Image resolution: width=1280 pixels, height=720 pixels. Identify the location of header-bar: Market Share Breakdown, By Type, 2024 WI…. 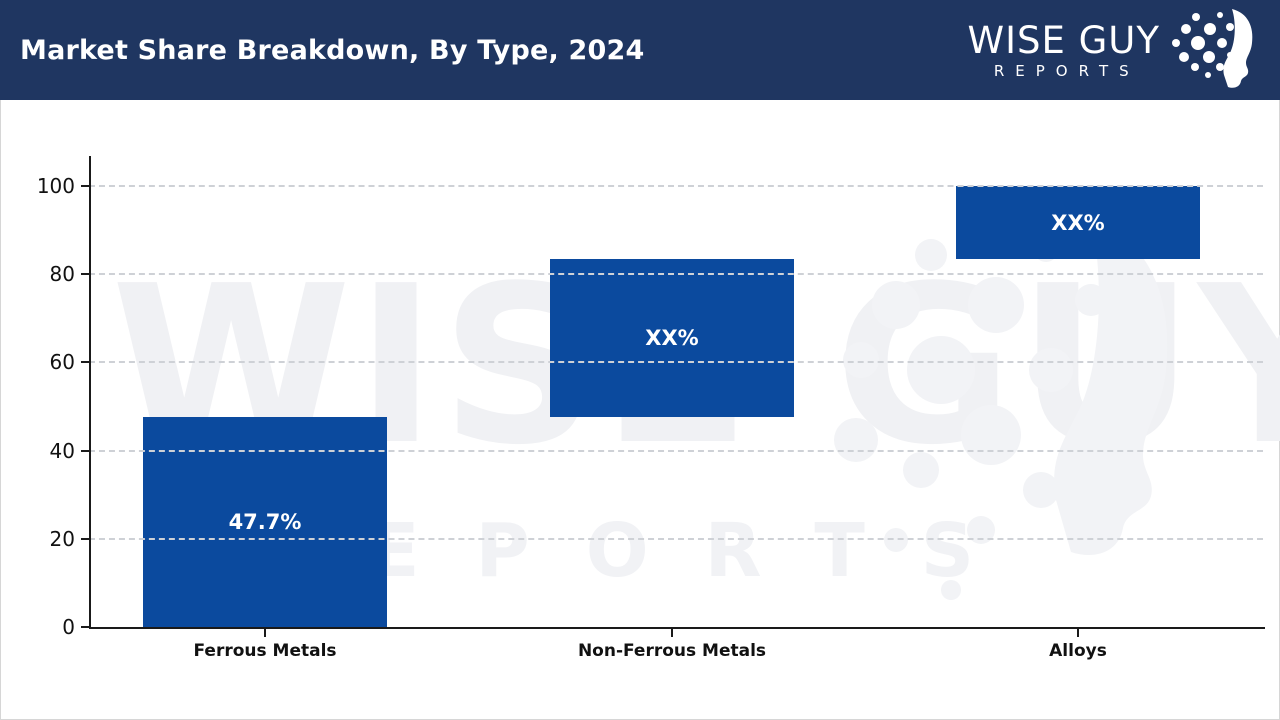
(640, 50).